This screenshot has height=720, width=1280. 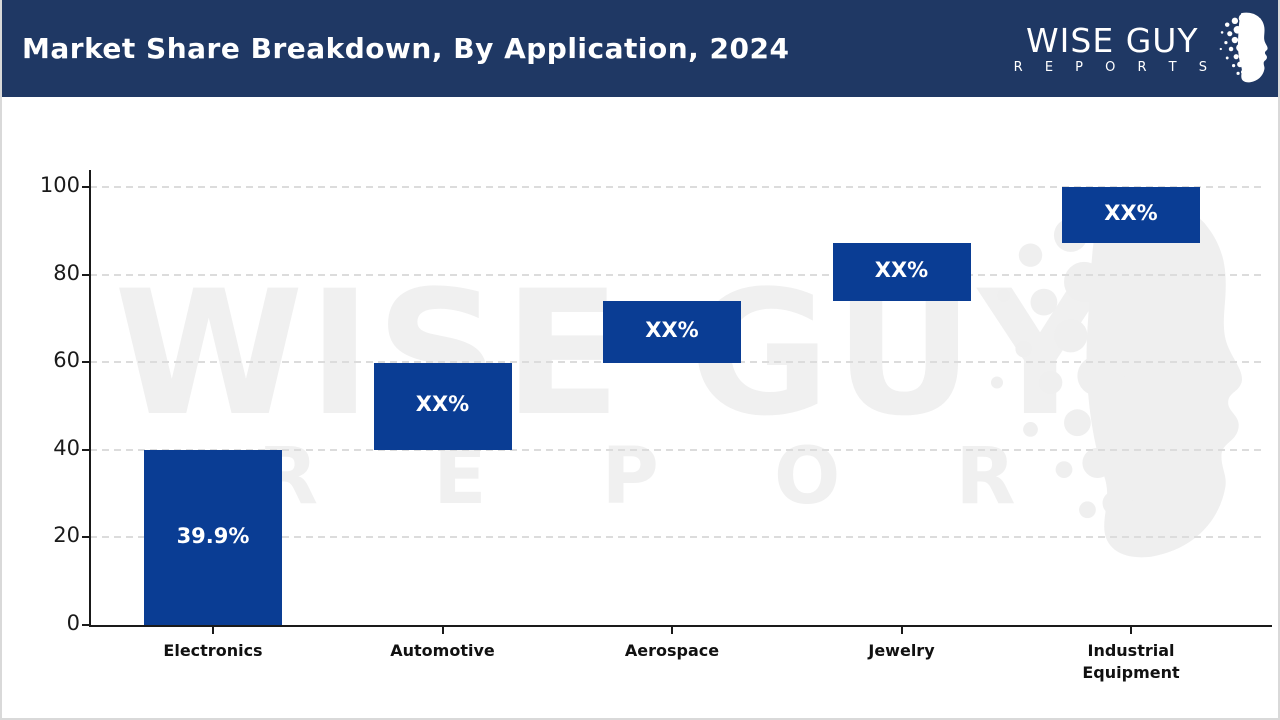 I want to click on bar-electronics, so click(x=213, y=537).